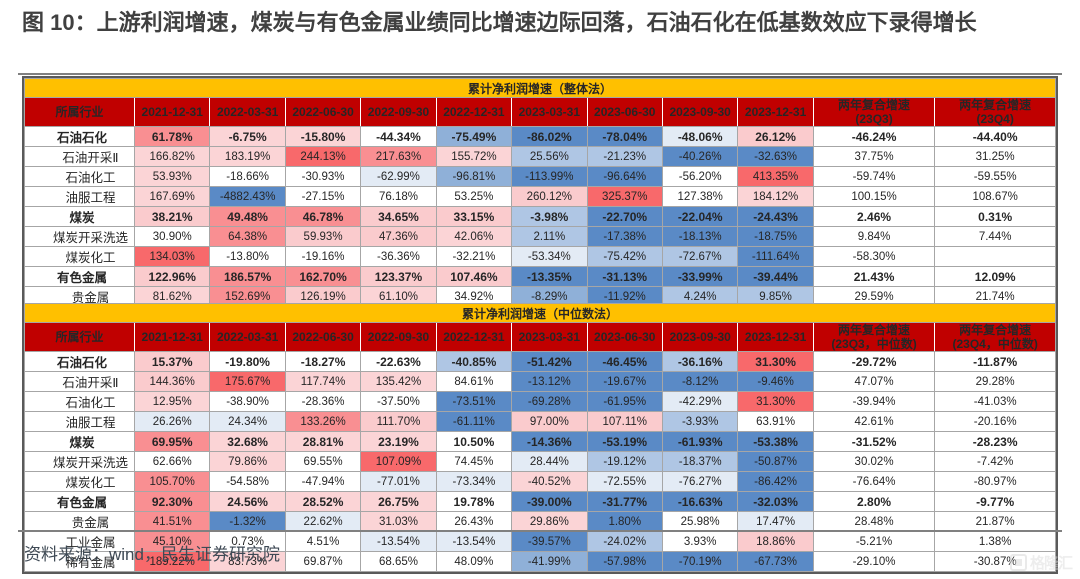  I want to click on row-value-cell: 133.26%, so click(323, 421).